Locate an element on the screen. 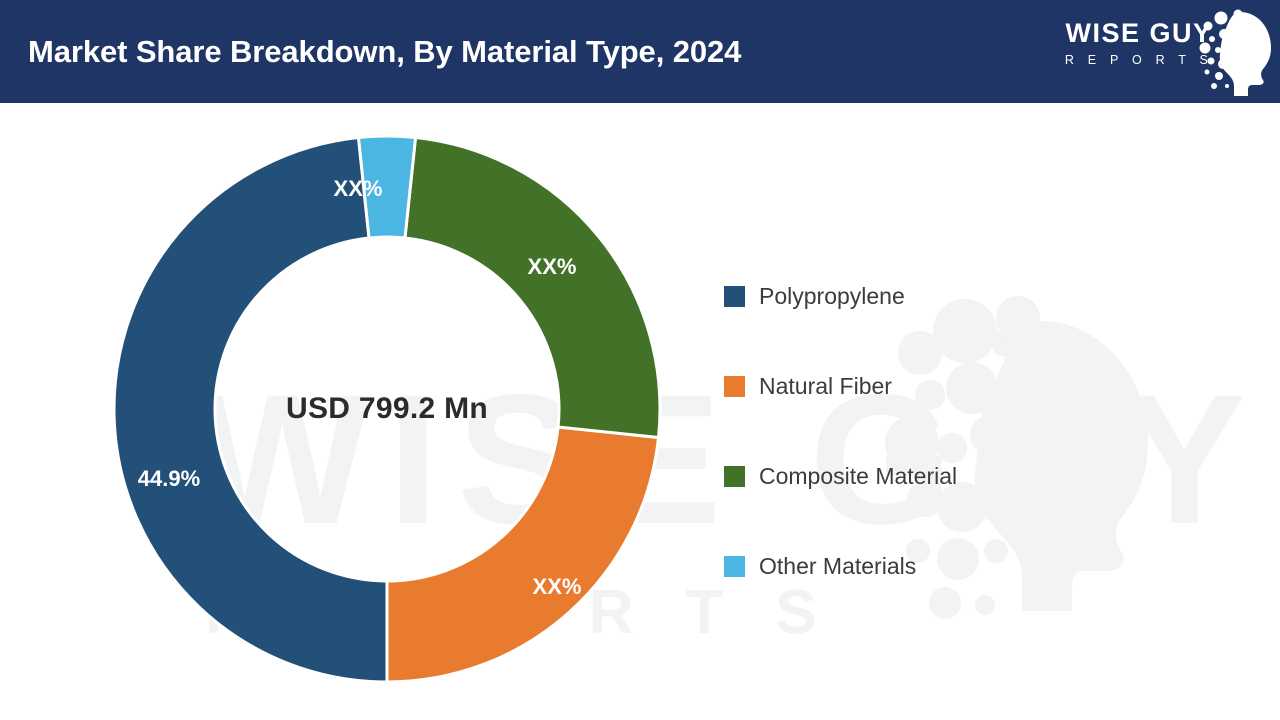 The image size is (1280, 720). legend-item-label: Other Materials is located at coordinates (838, 565).